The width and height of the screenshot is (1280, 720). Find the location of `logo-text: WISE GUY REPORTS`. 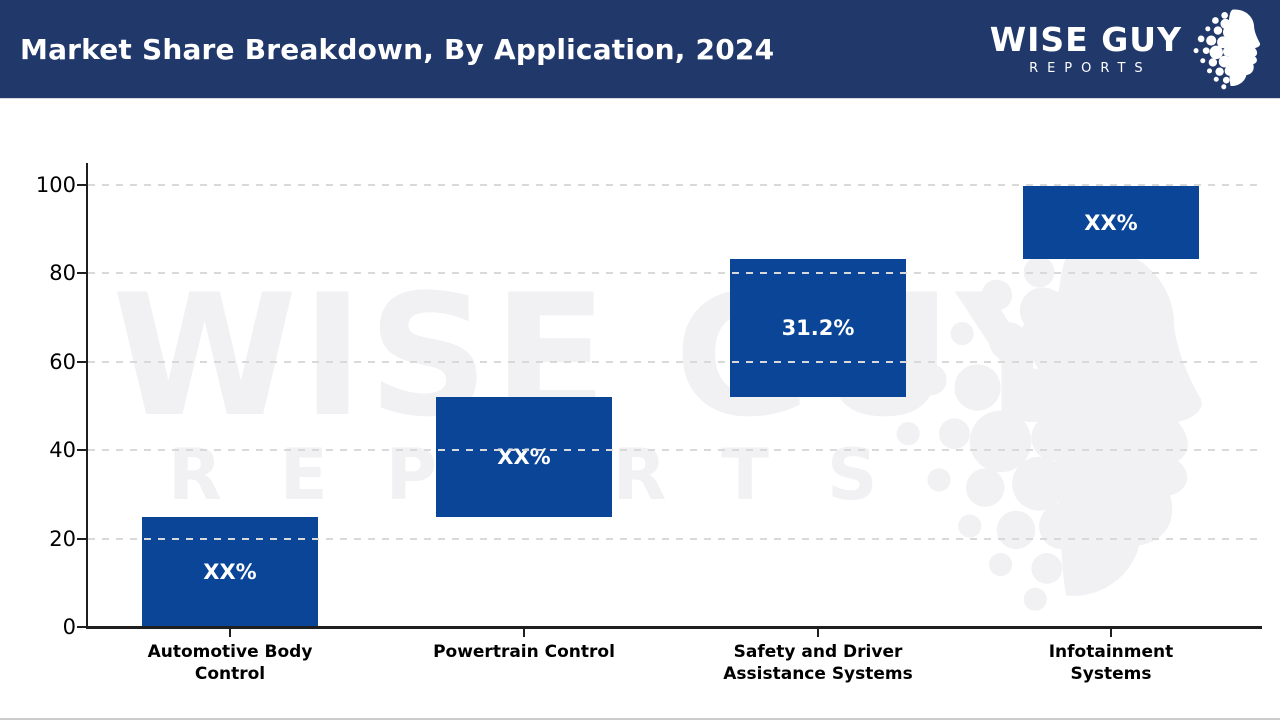

logo-text: WISE GUY REPORTS is located at coordinates (1086, 49).